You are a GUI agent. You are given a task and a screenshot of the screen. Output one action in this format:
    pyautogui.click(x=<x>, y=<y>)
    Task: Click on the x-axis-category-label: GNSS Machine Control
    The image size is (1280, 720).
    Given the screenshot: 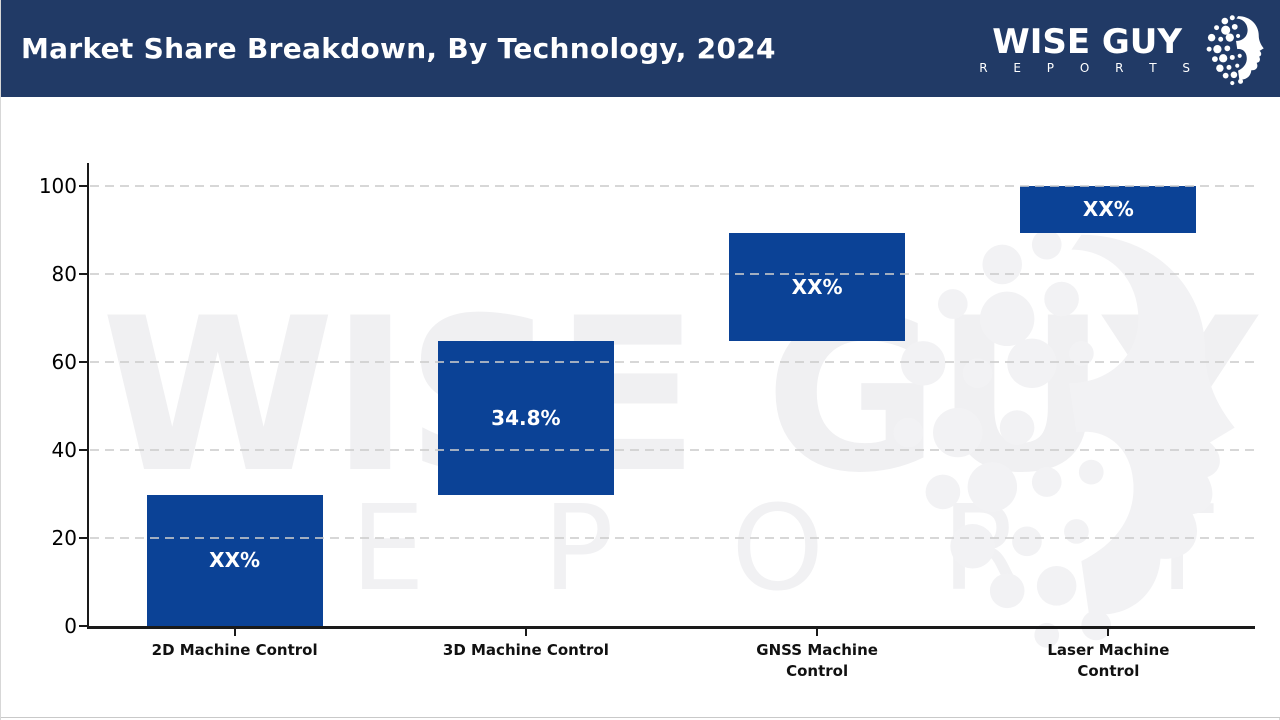 What is the action you would take?
    pyautogui.click(x=817, y=660)
    